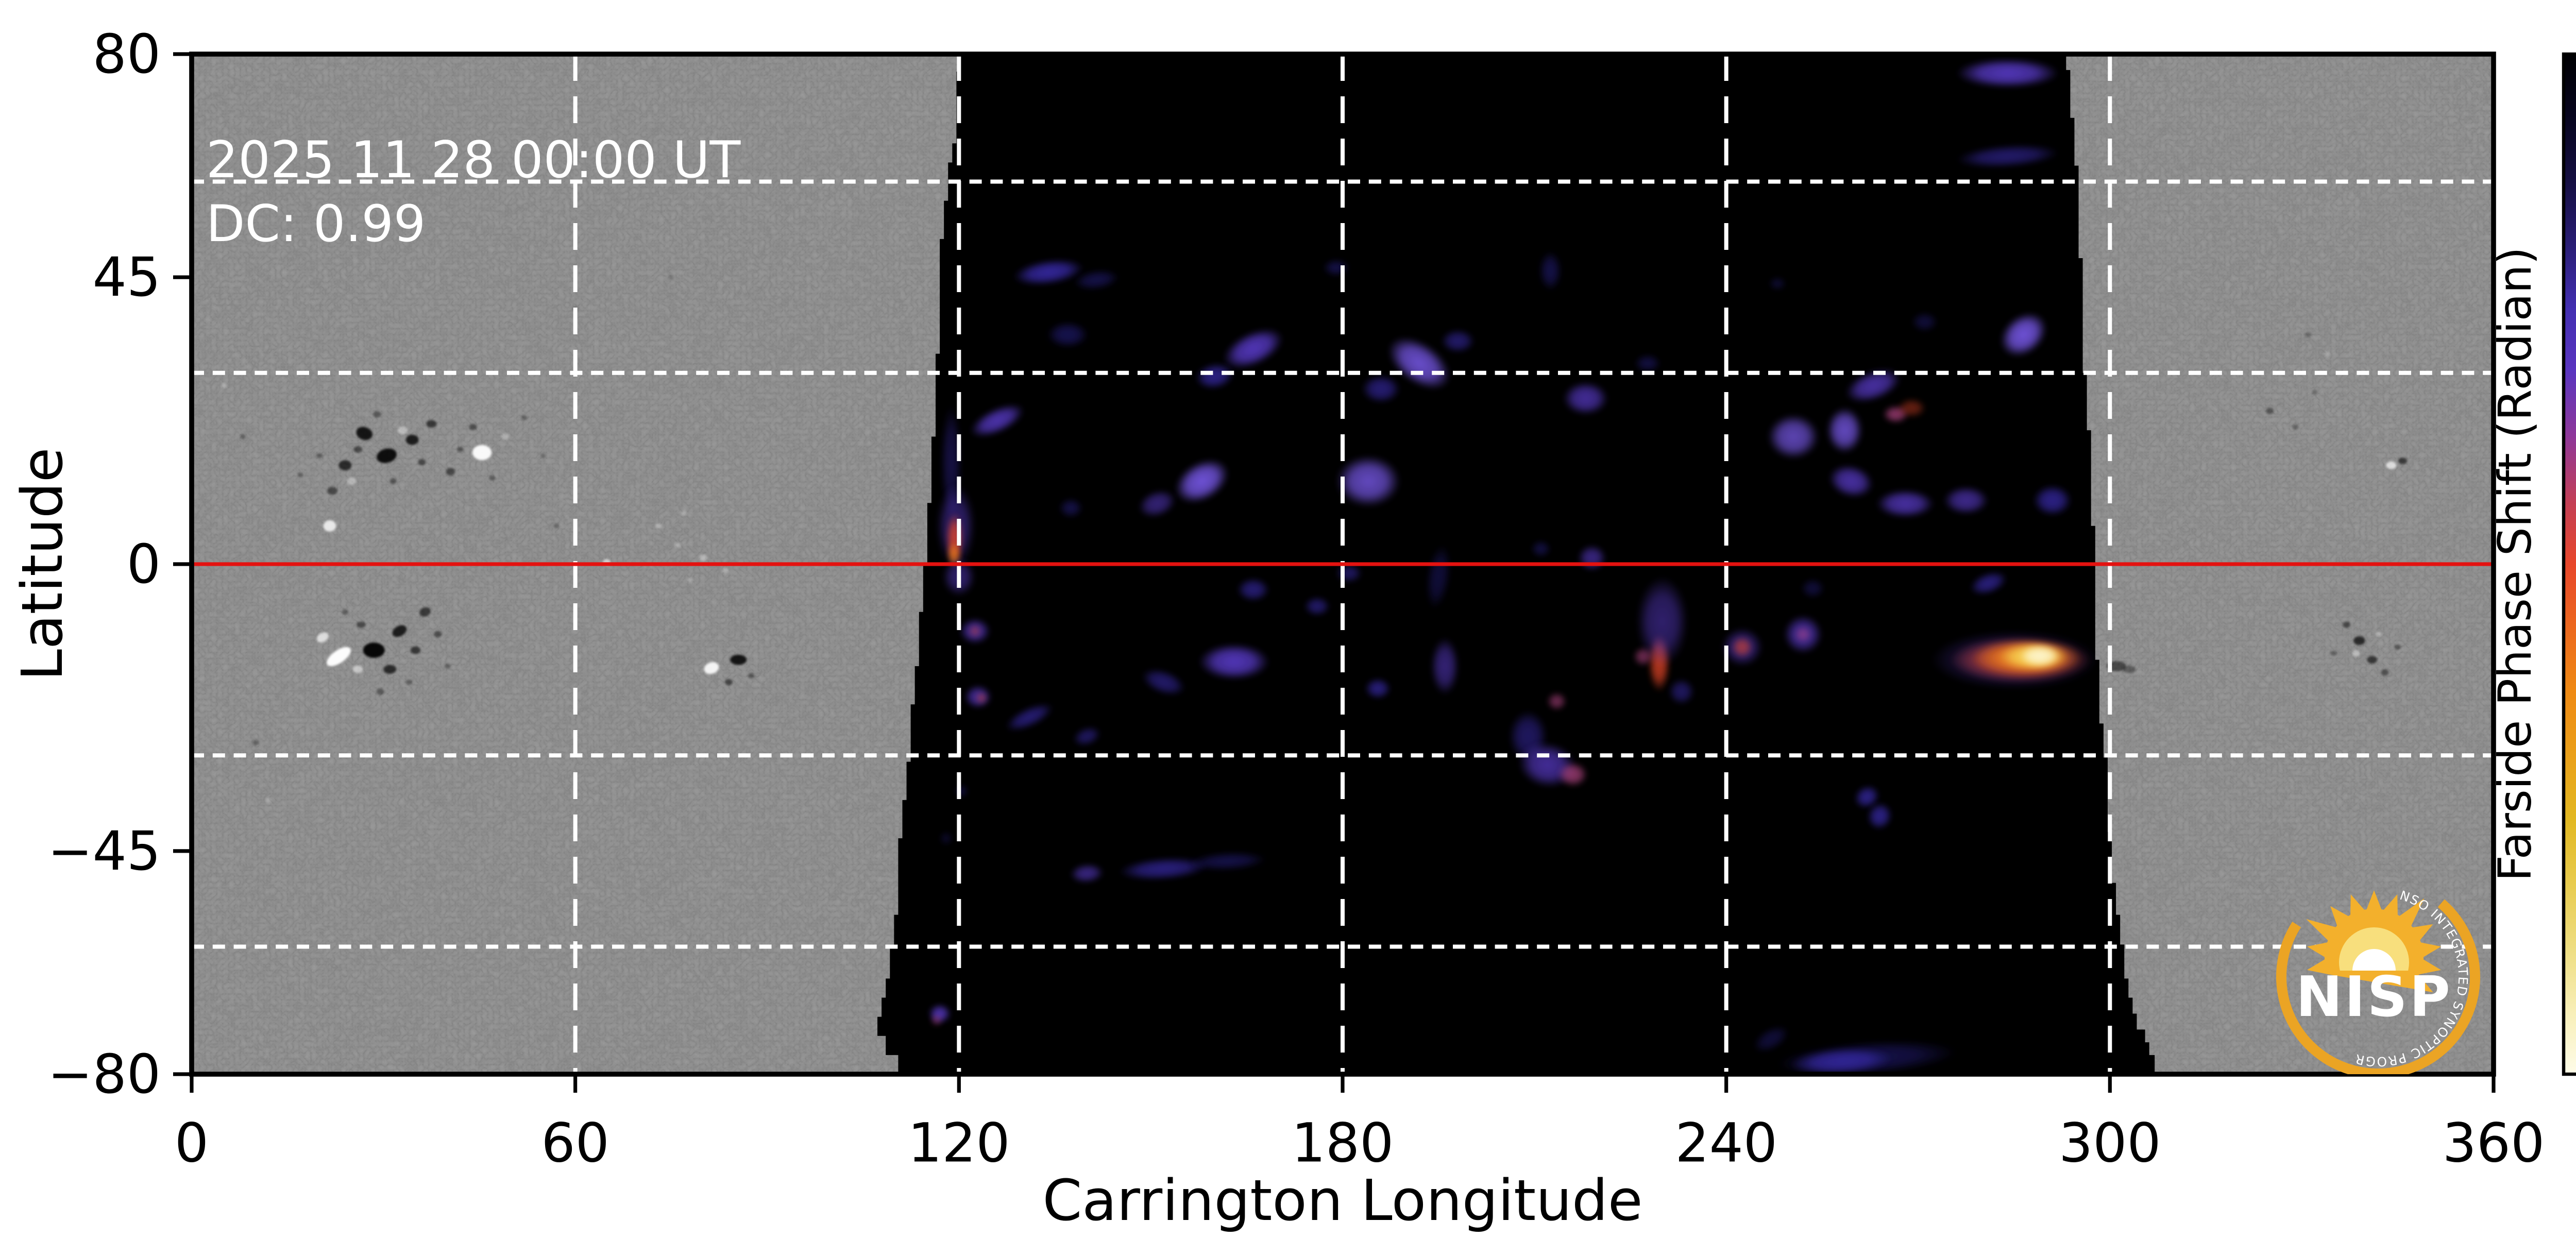 This screenshot has width=2576, height=1238. What do you see at coordinates (959, 1143) in the screenshot?
I see `x-tick-label: 120` at bounding box center [959, 1143].